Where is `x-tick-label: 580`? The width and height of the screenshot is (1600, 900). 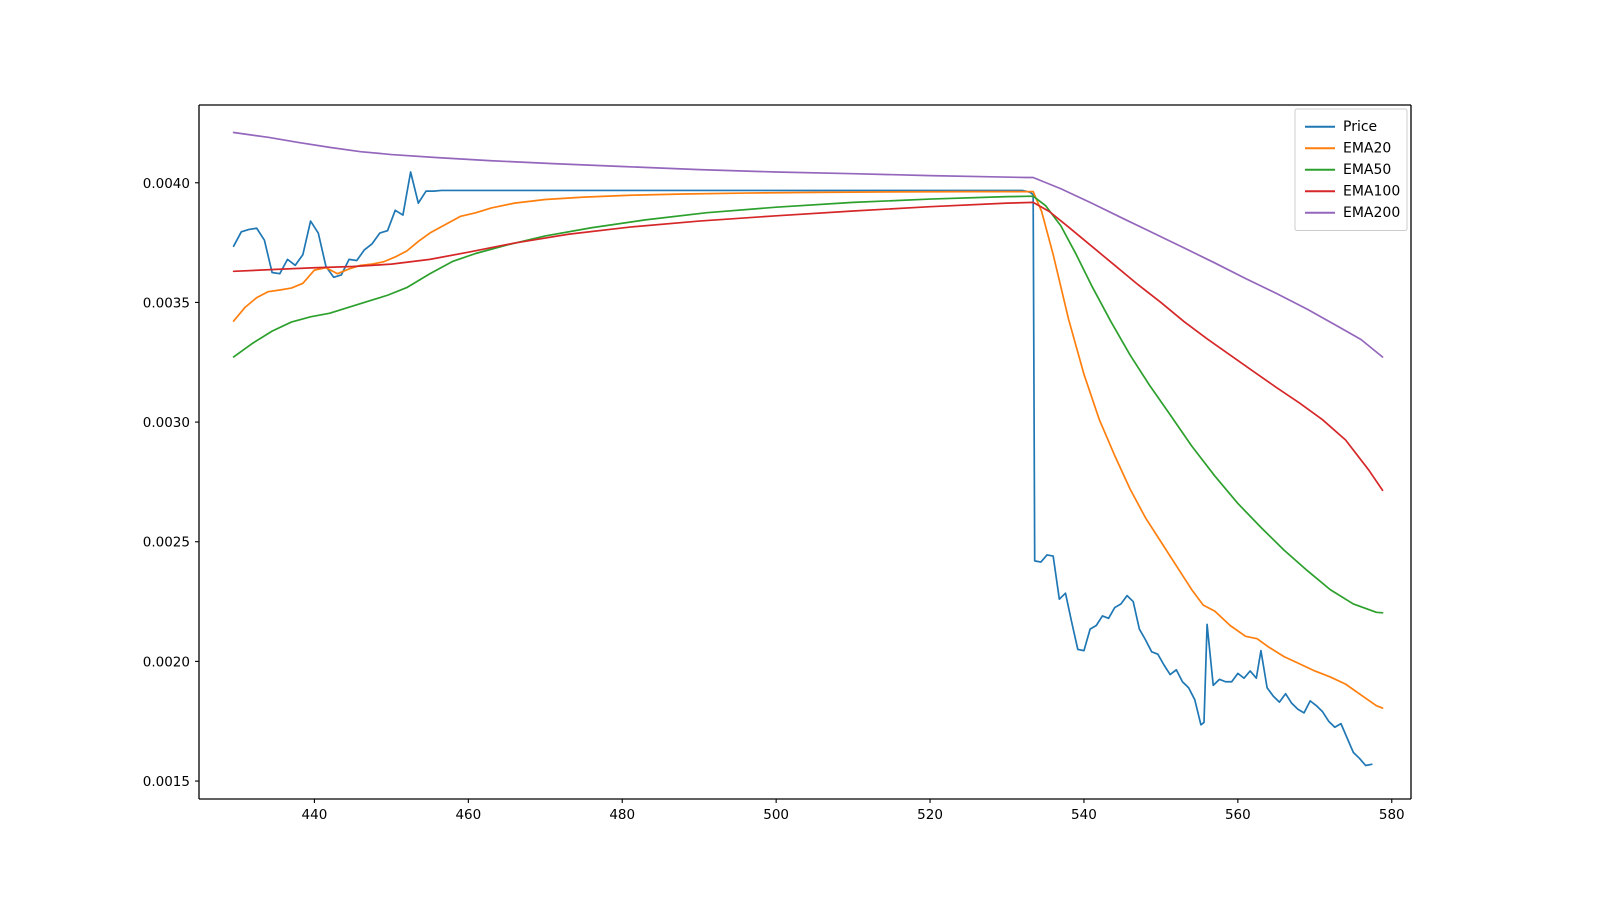 x-tick-label: 580 is located at coordinates (1392, 815).